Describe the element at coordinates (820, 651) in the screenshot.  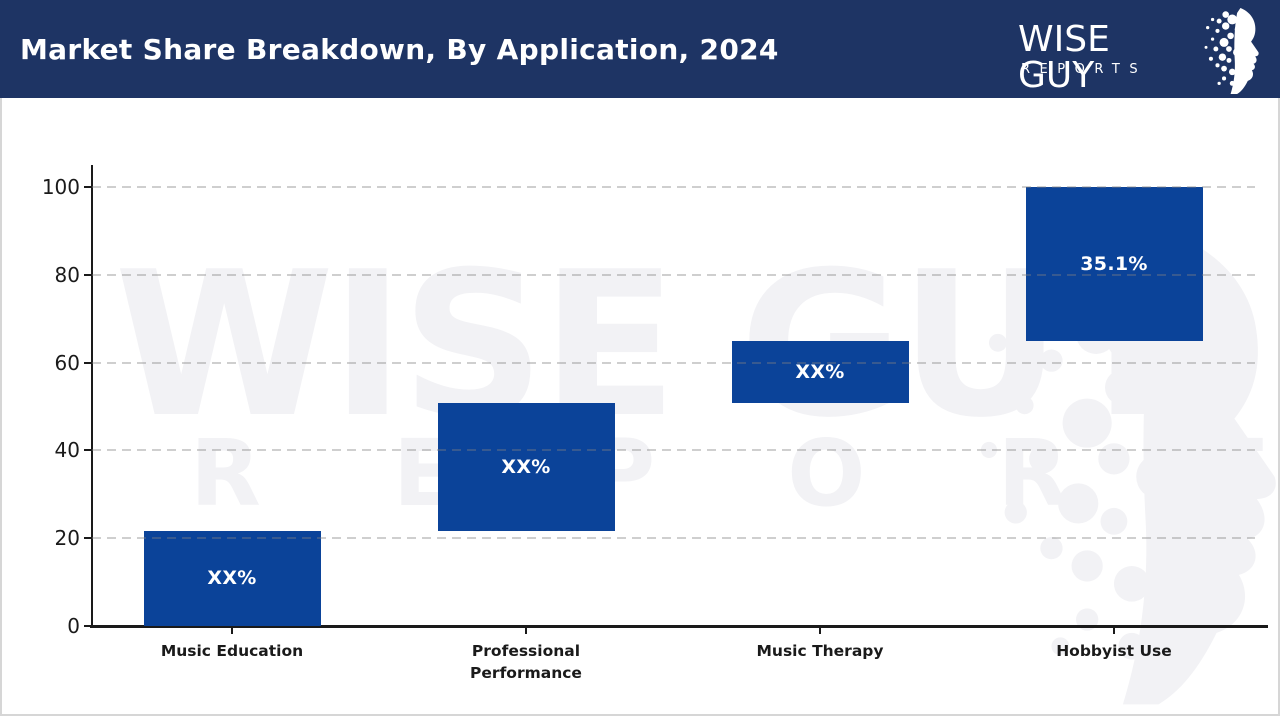
I see `x-category-label: Music Therapy` at that location.